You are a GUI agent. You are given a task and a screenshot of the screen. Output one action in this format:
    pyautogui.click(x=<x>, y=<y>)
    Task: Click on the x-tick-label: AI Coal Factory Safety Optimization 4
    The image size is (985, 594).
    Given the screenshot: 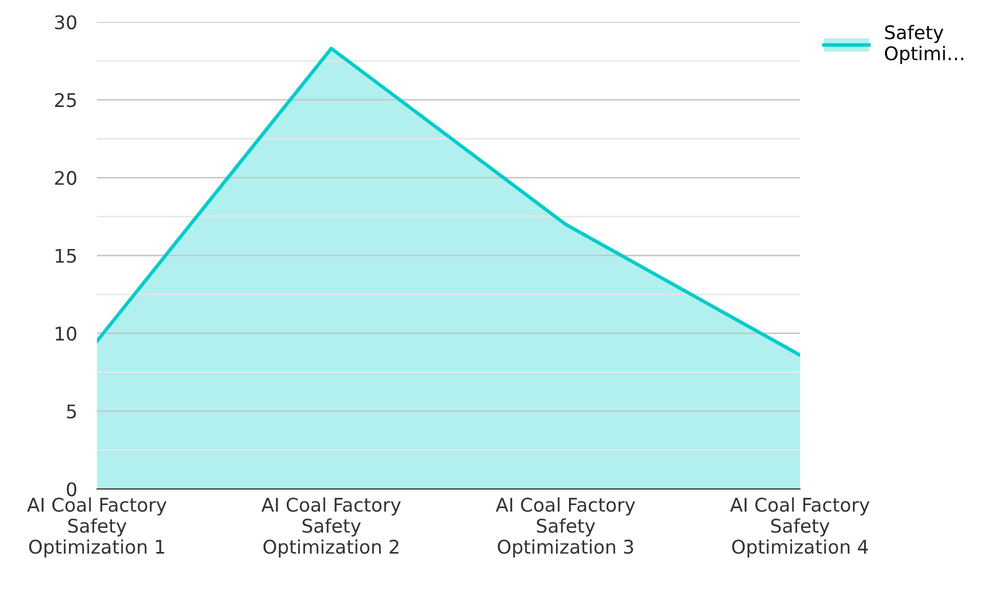 What is the action you would take?
    pyautogui.click(x=800, y=527)
    